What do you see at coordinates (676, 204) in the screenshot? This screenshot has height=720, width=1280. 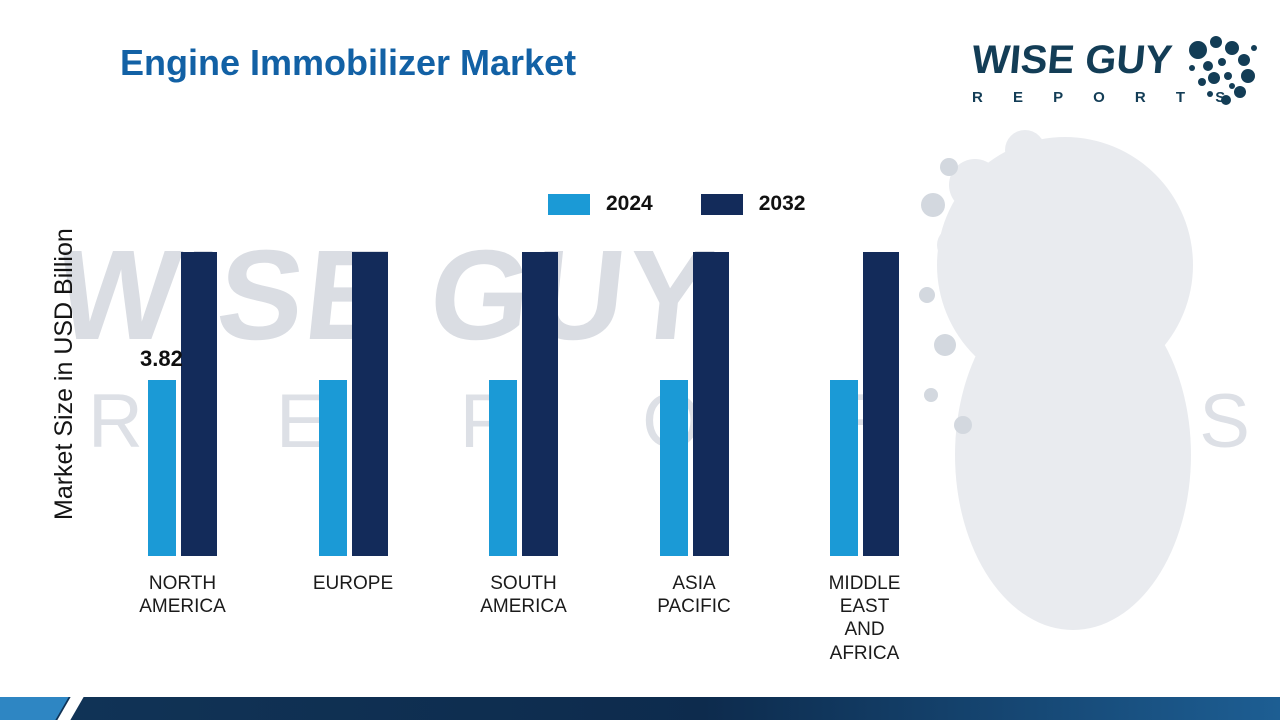 I see `chart-legend: 2024 2032` at bounding box center [676, 204].